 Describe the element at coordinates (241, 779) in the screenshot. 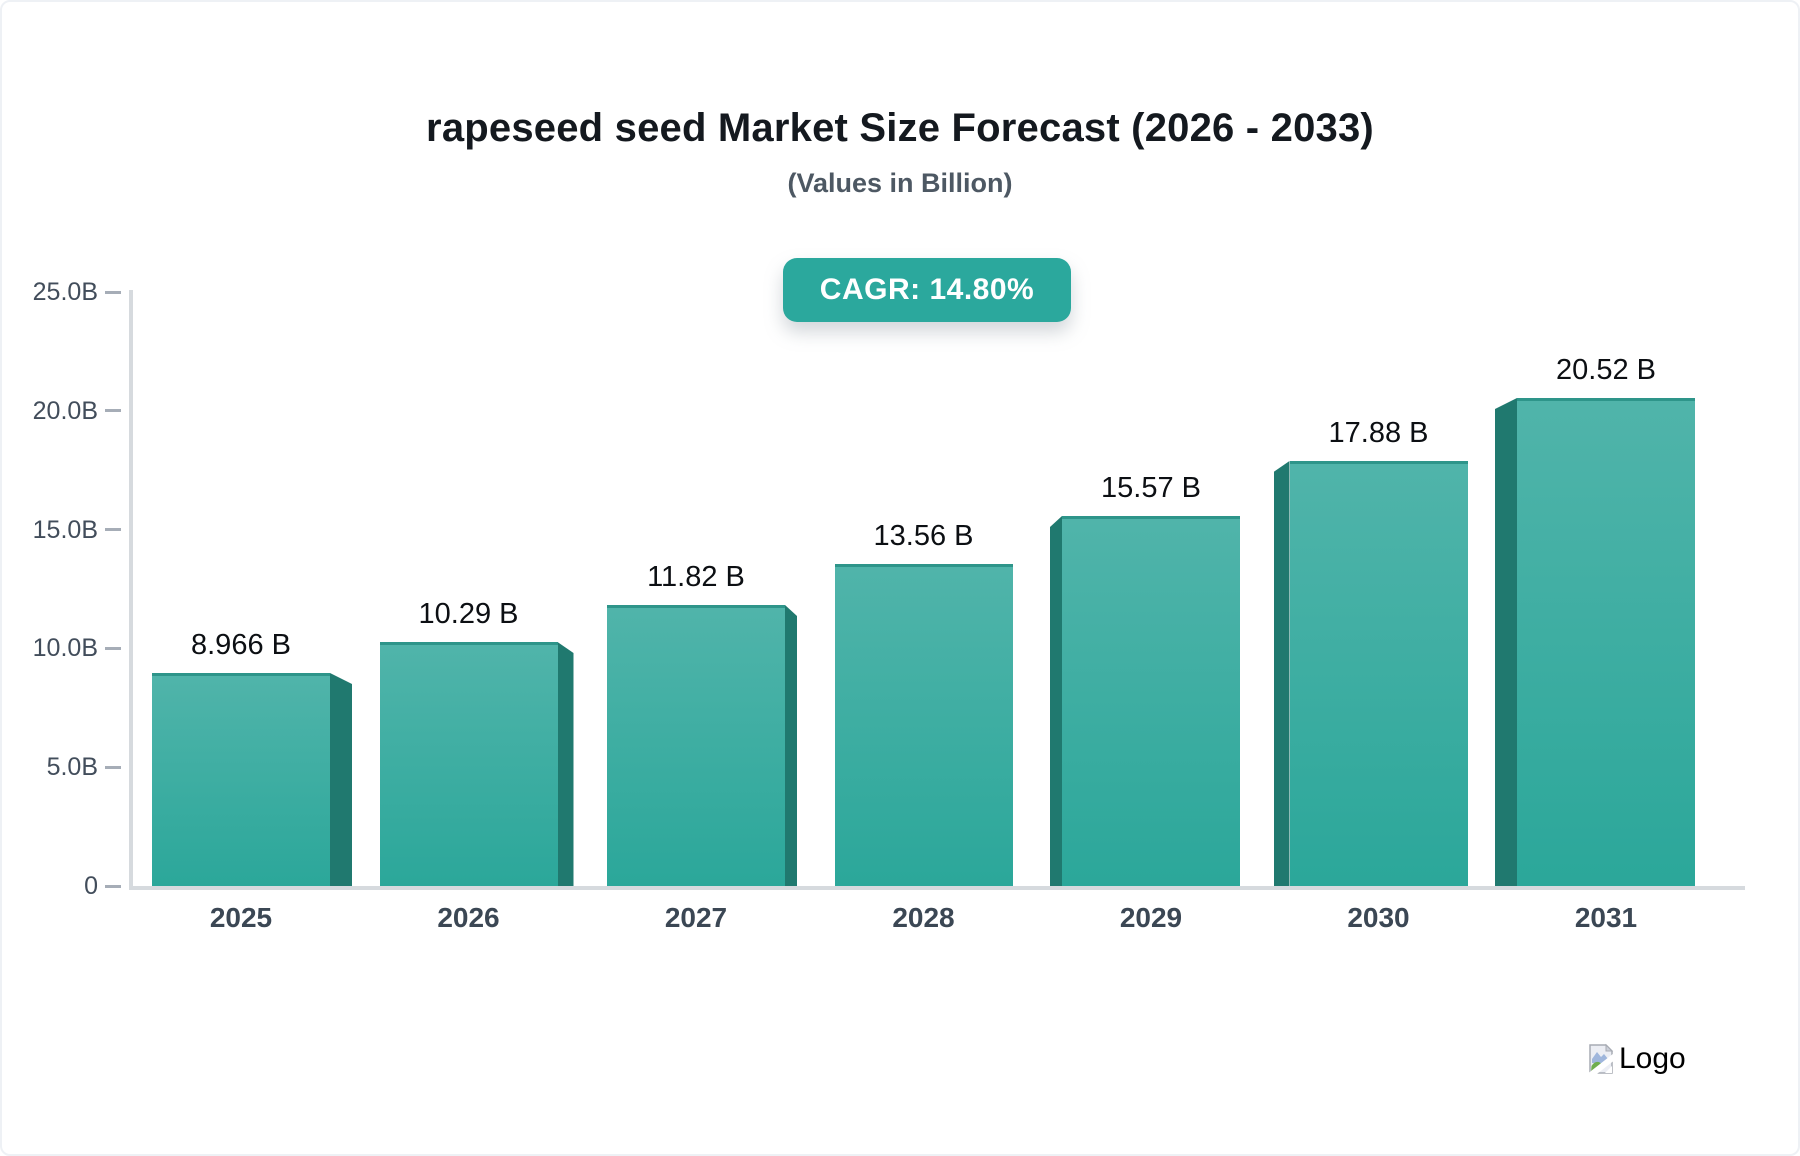

I see `bar-2025` at that location.